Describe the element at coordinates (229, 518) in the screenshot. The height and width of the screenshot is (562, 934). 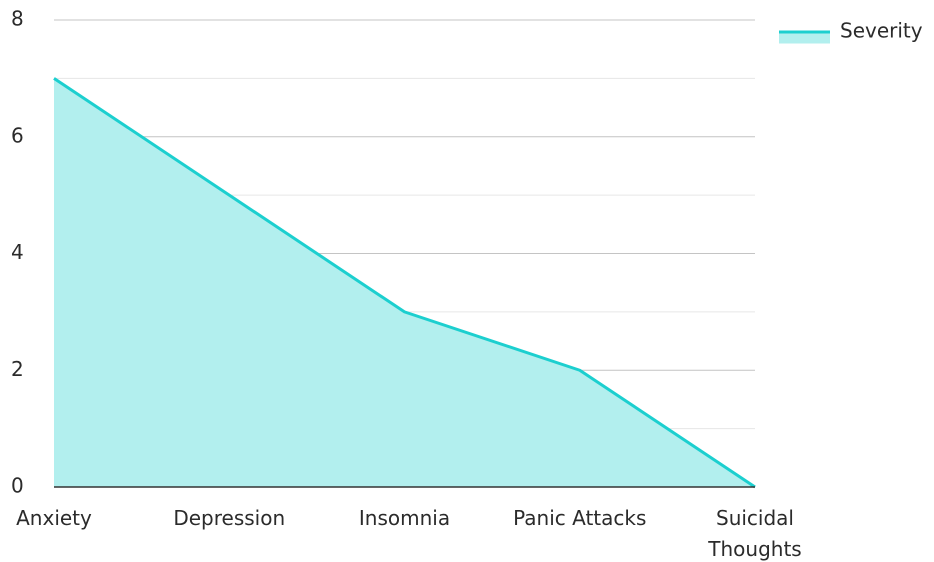
I see `x-tick-label: Depression` at that location.